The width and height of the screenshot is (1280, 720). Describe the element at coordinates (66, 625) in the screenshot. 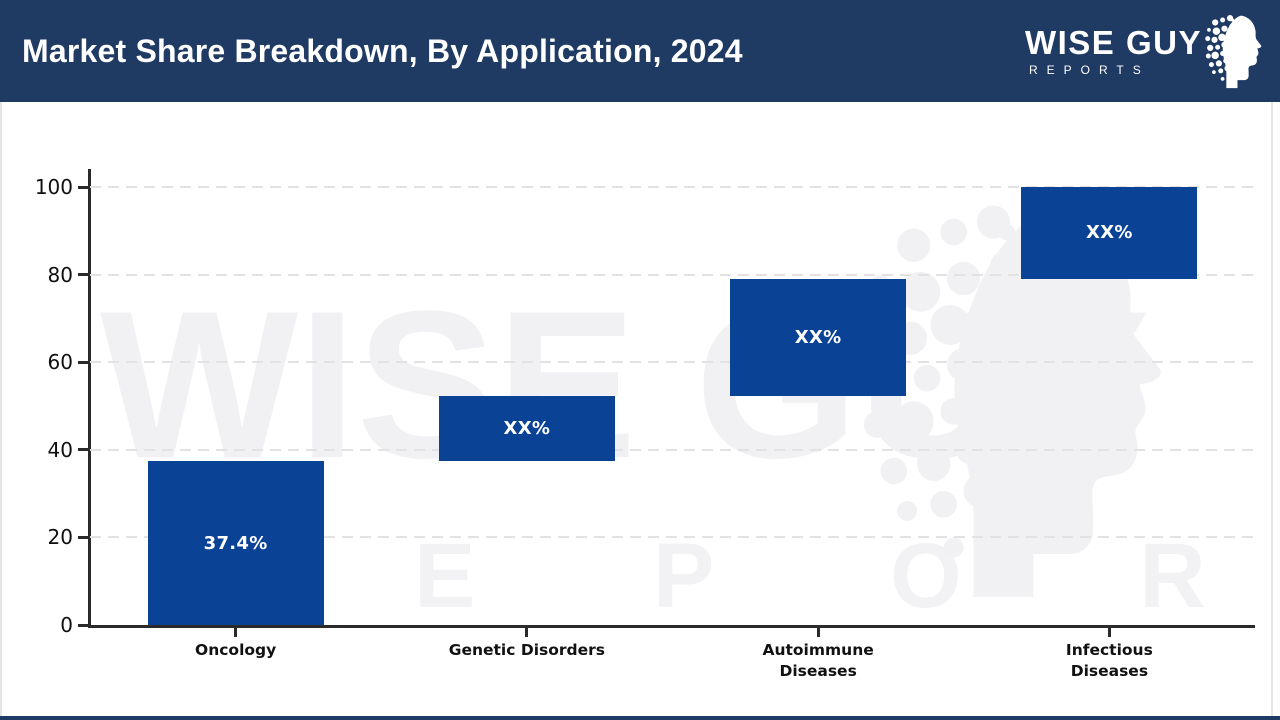

I see `y-tick-label-0: 0` at that location.